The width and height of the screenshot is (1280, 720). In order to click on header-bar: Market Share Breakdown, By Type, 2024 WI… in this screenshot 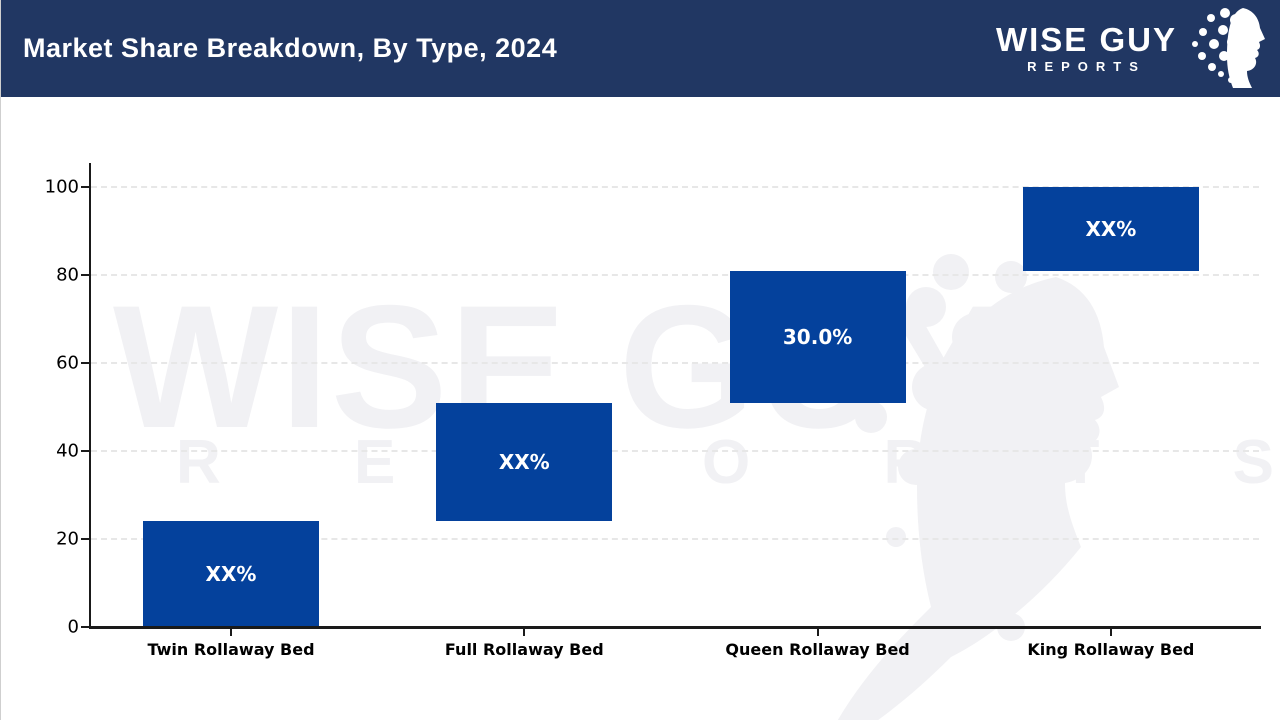, I will do `click(640, 48)`.